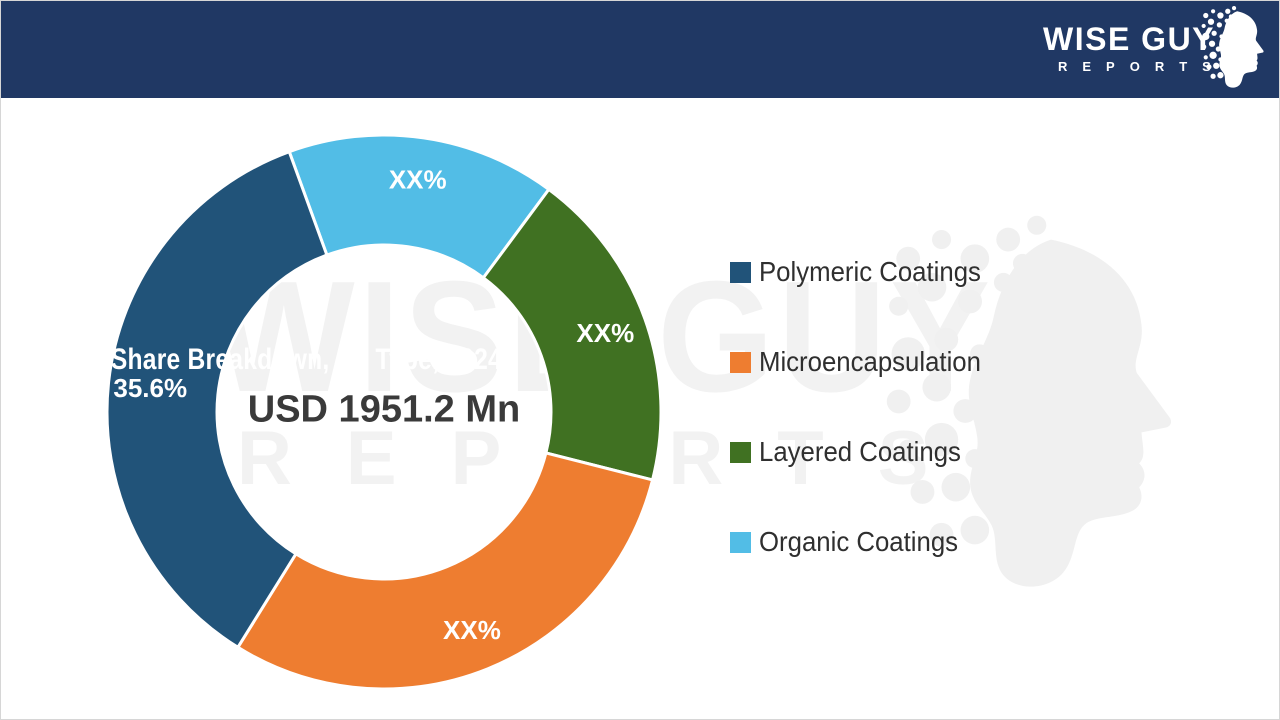 This screenshot has height=720, width=1280. What do you see at coordinates (859, 541) in the screenshot?
I see `legend-label: Organic Coatings` at bounding box center [859, 541].